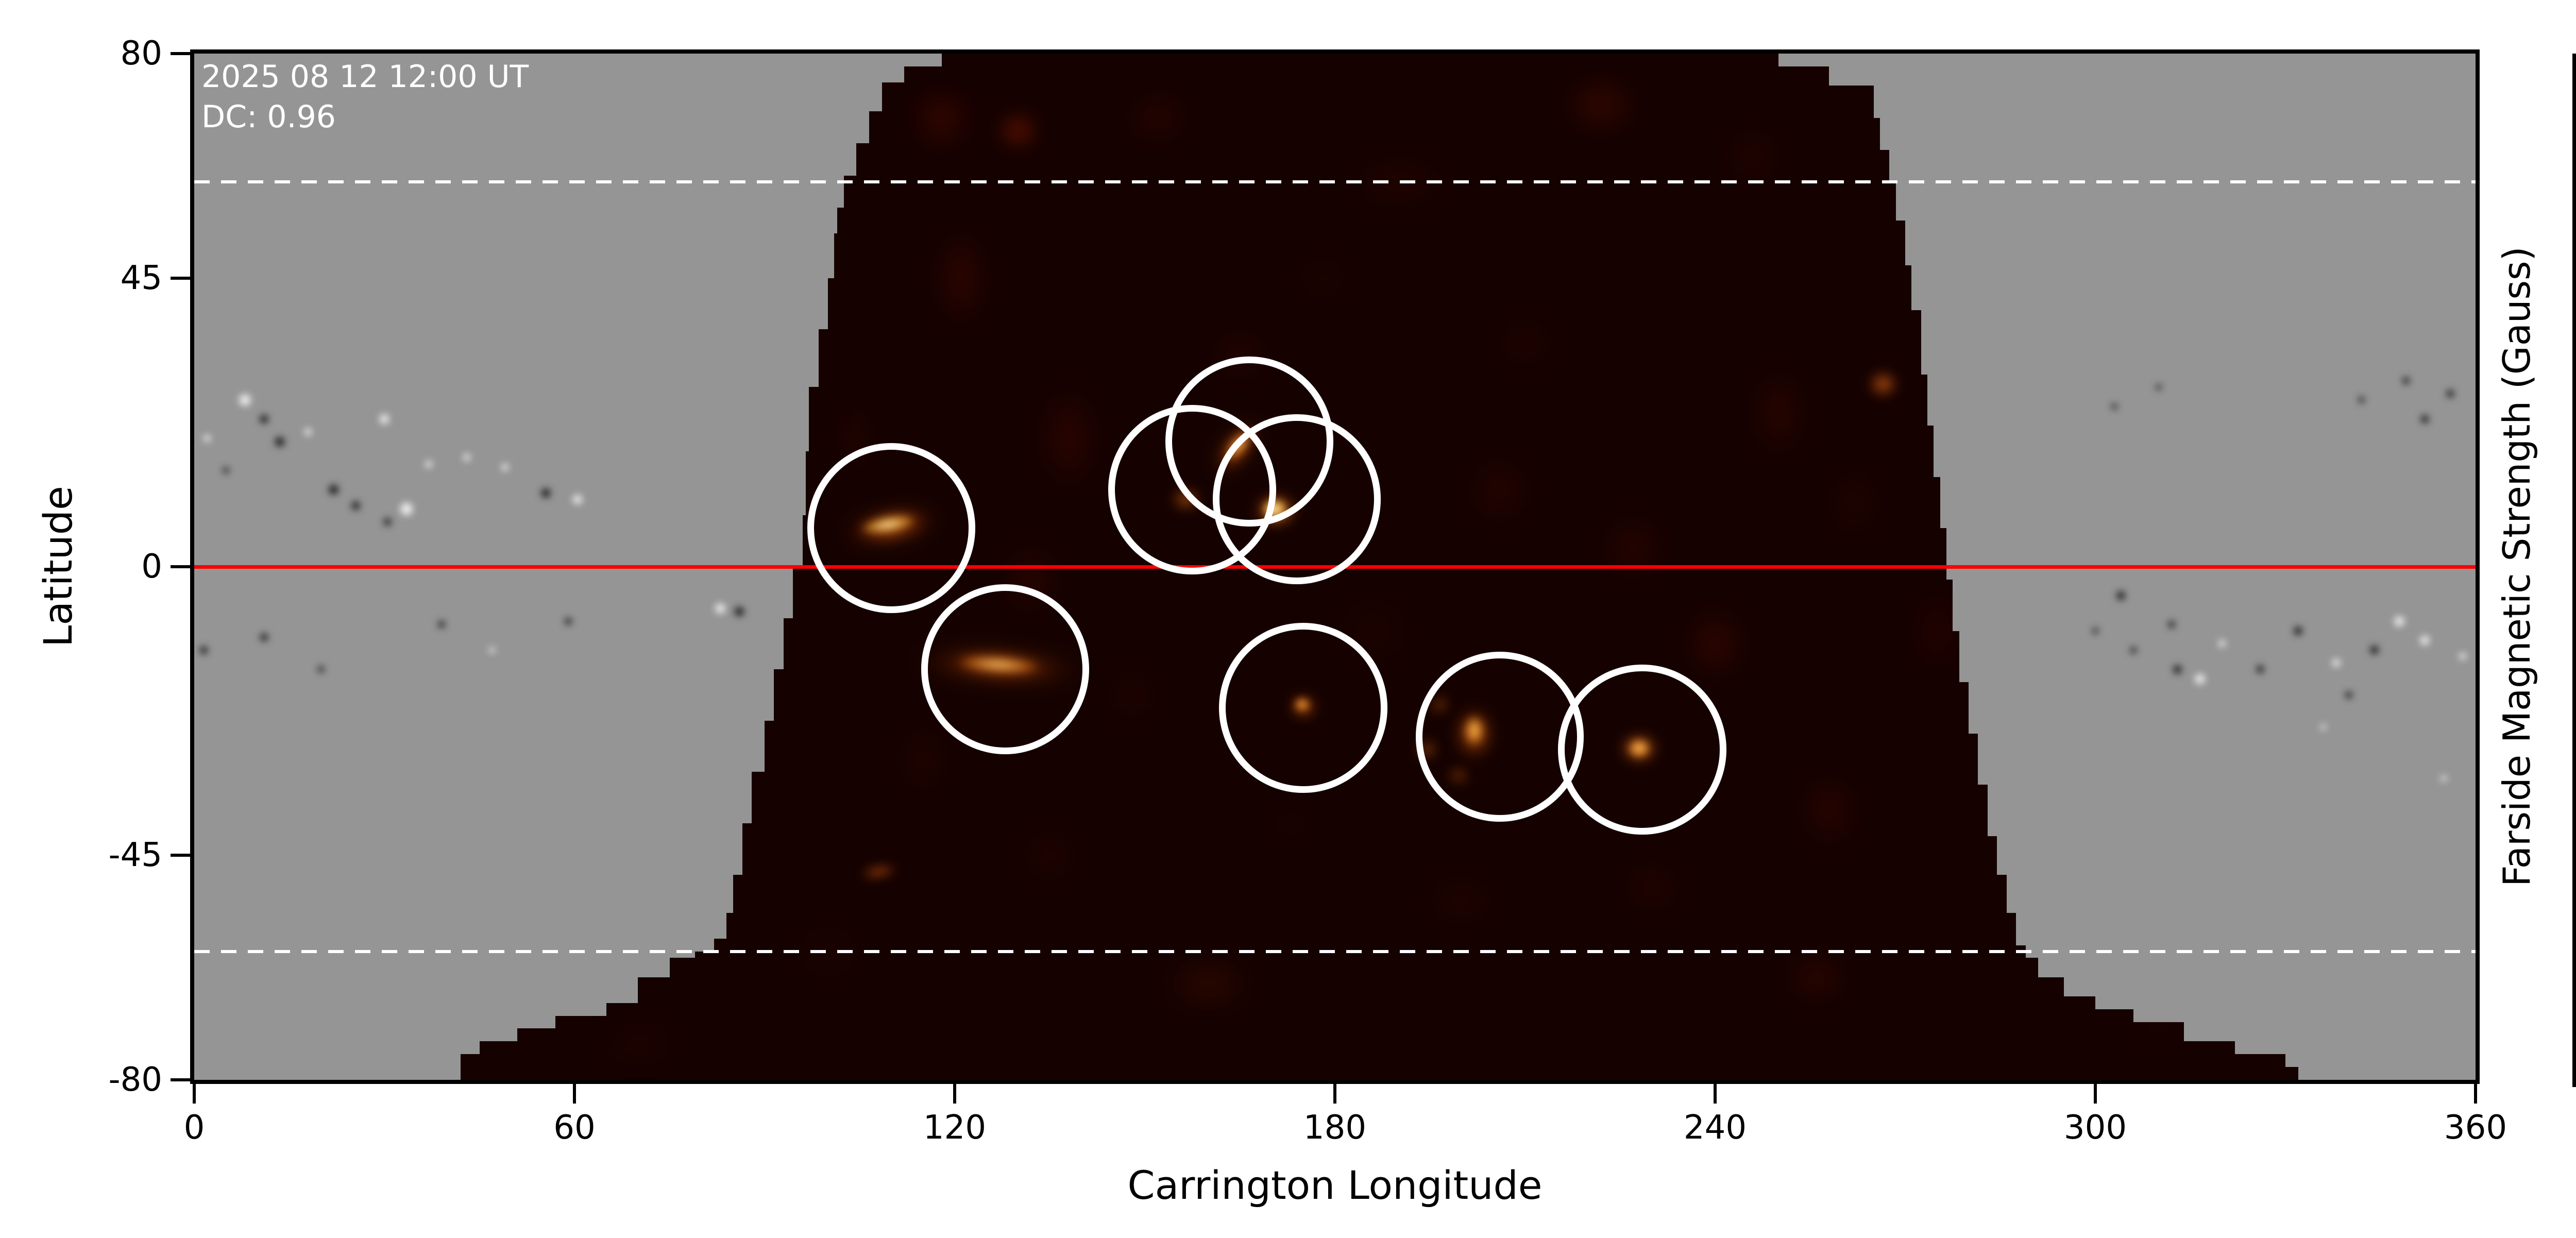 The image size is (2576, 1238). I want to click on x-tick-label: 0, so click(194, 1128).